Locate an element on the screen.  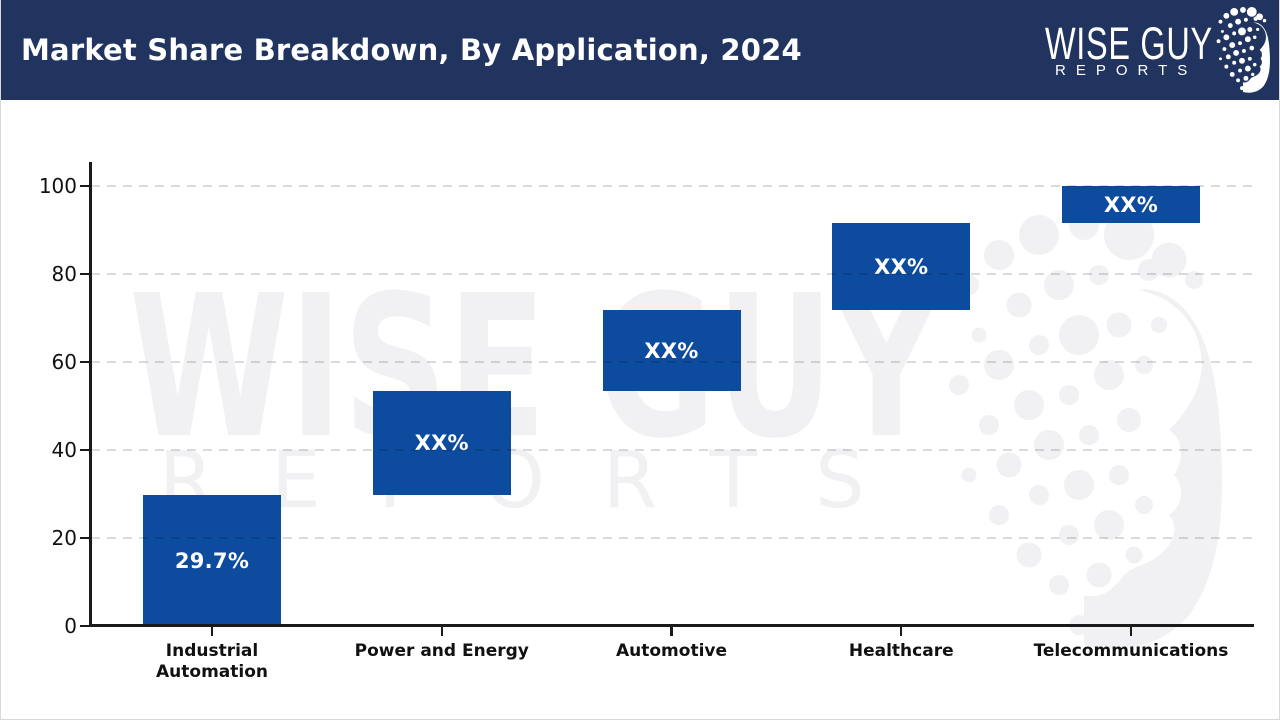
y-tick-label: 20 is located at coordinates (64, 538).